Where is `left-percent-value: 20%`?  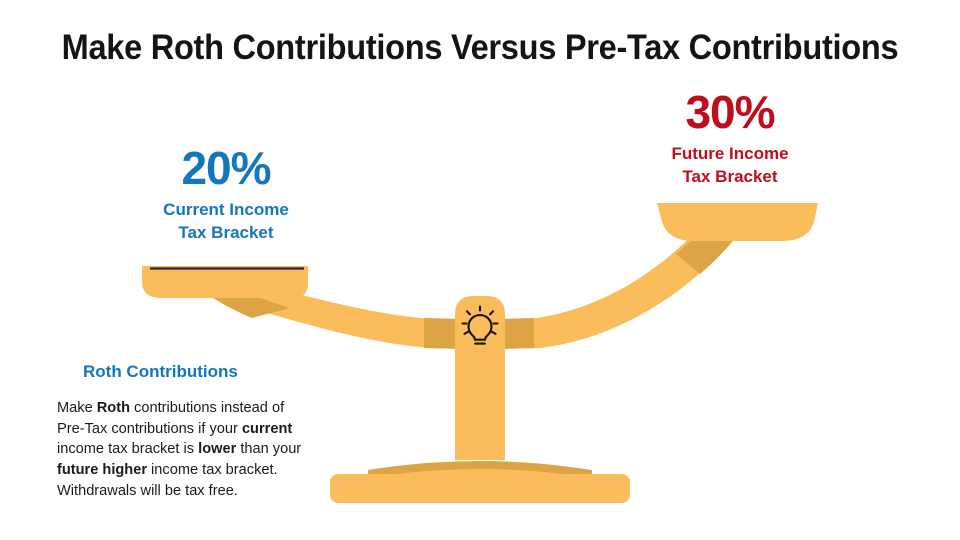
left-percent-value: 20% is located at coordinates (226, 168).